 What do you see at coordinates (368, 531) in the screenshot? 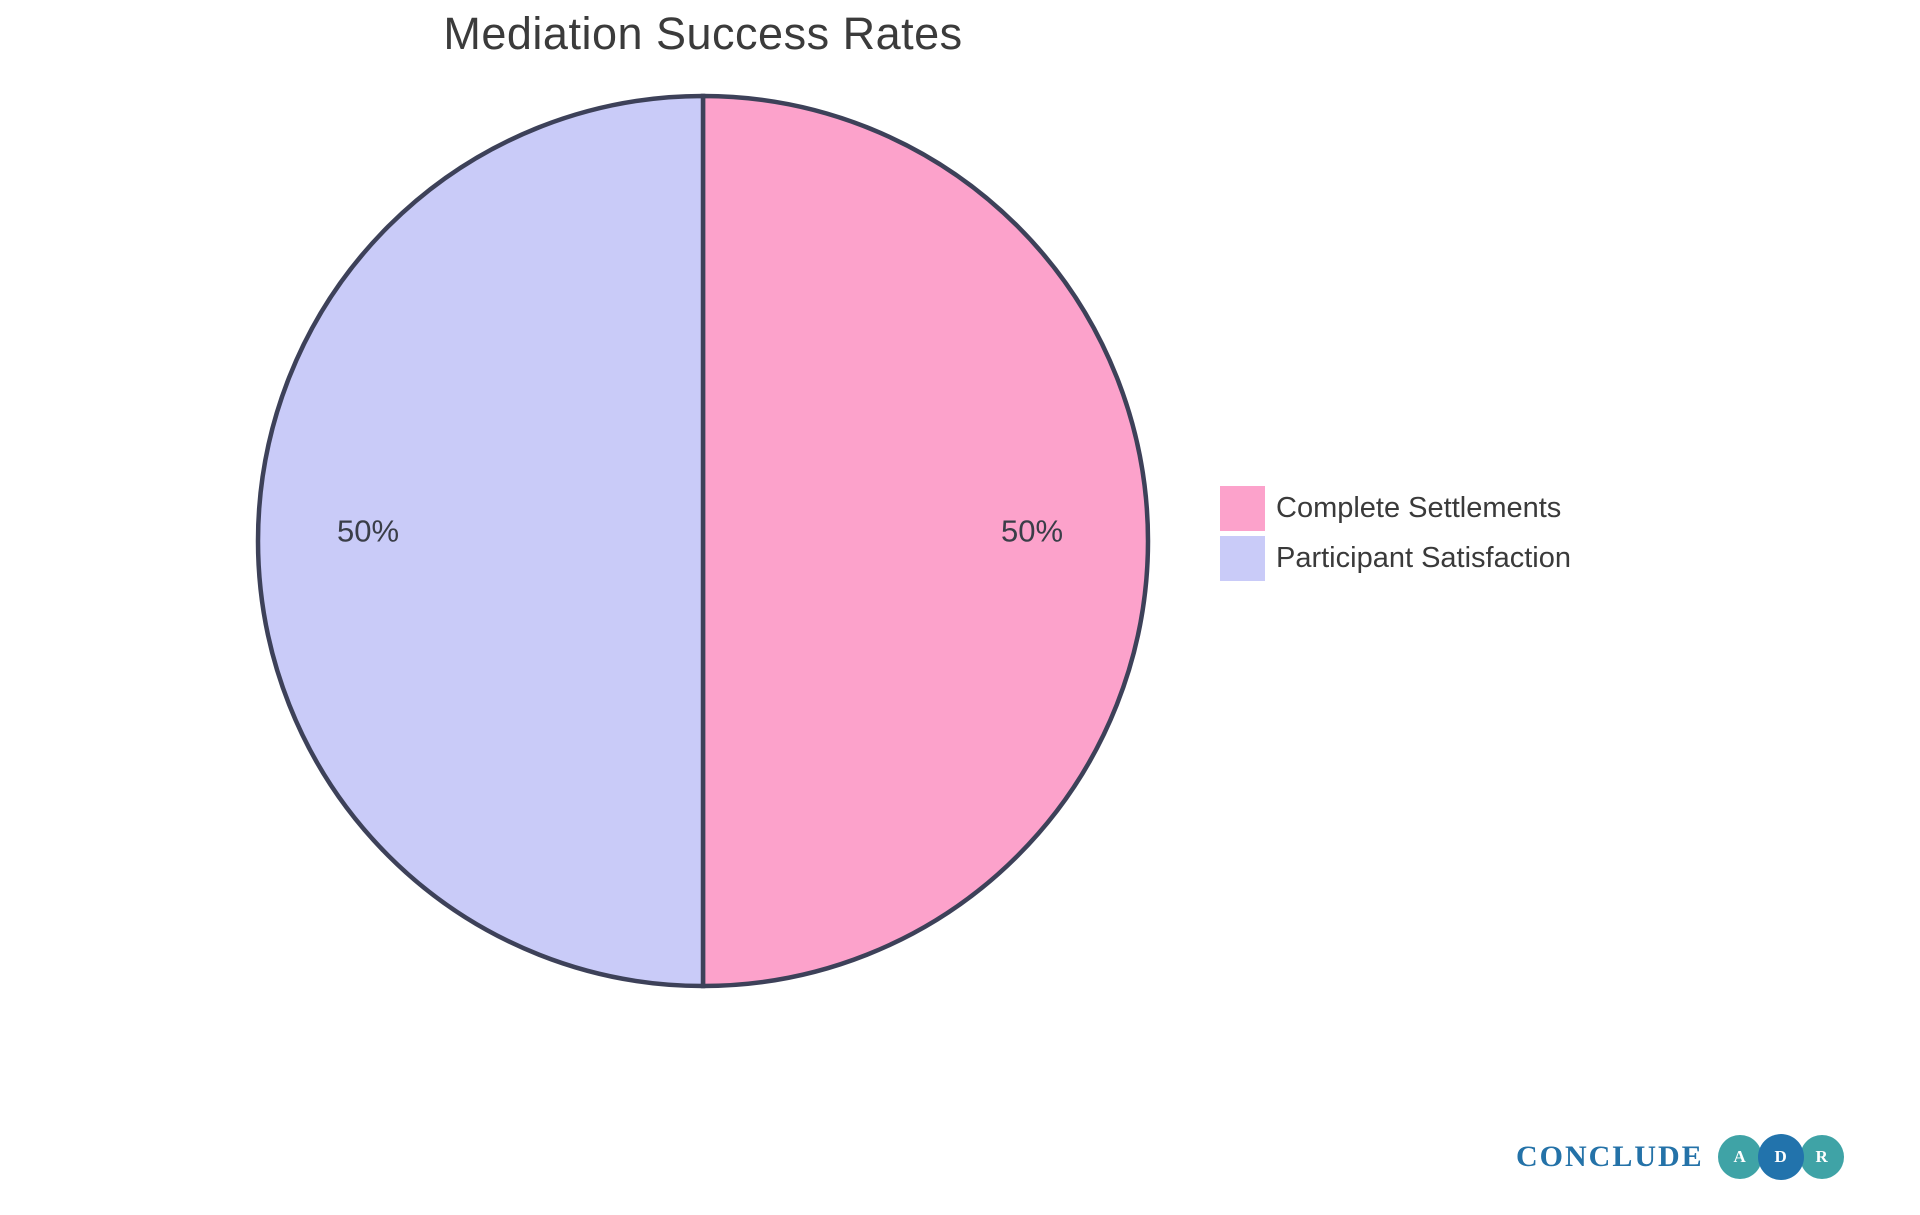
I see `slice-value-label-participant-satisfaction: 50%` at bounding box center [368, 531].